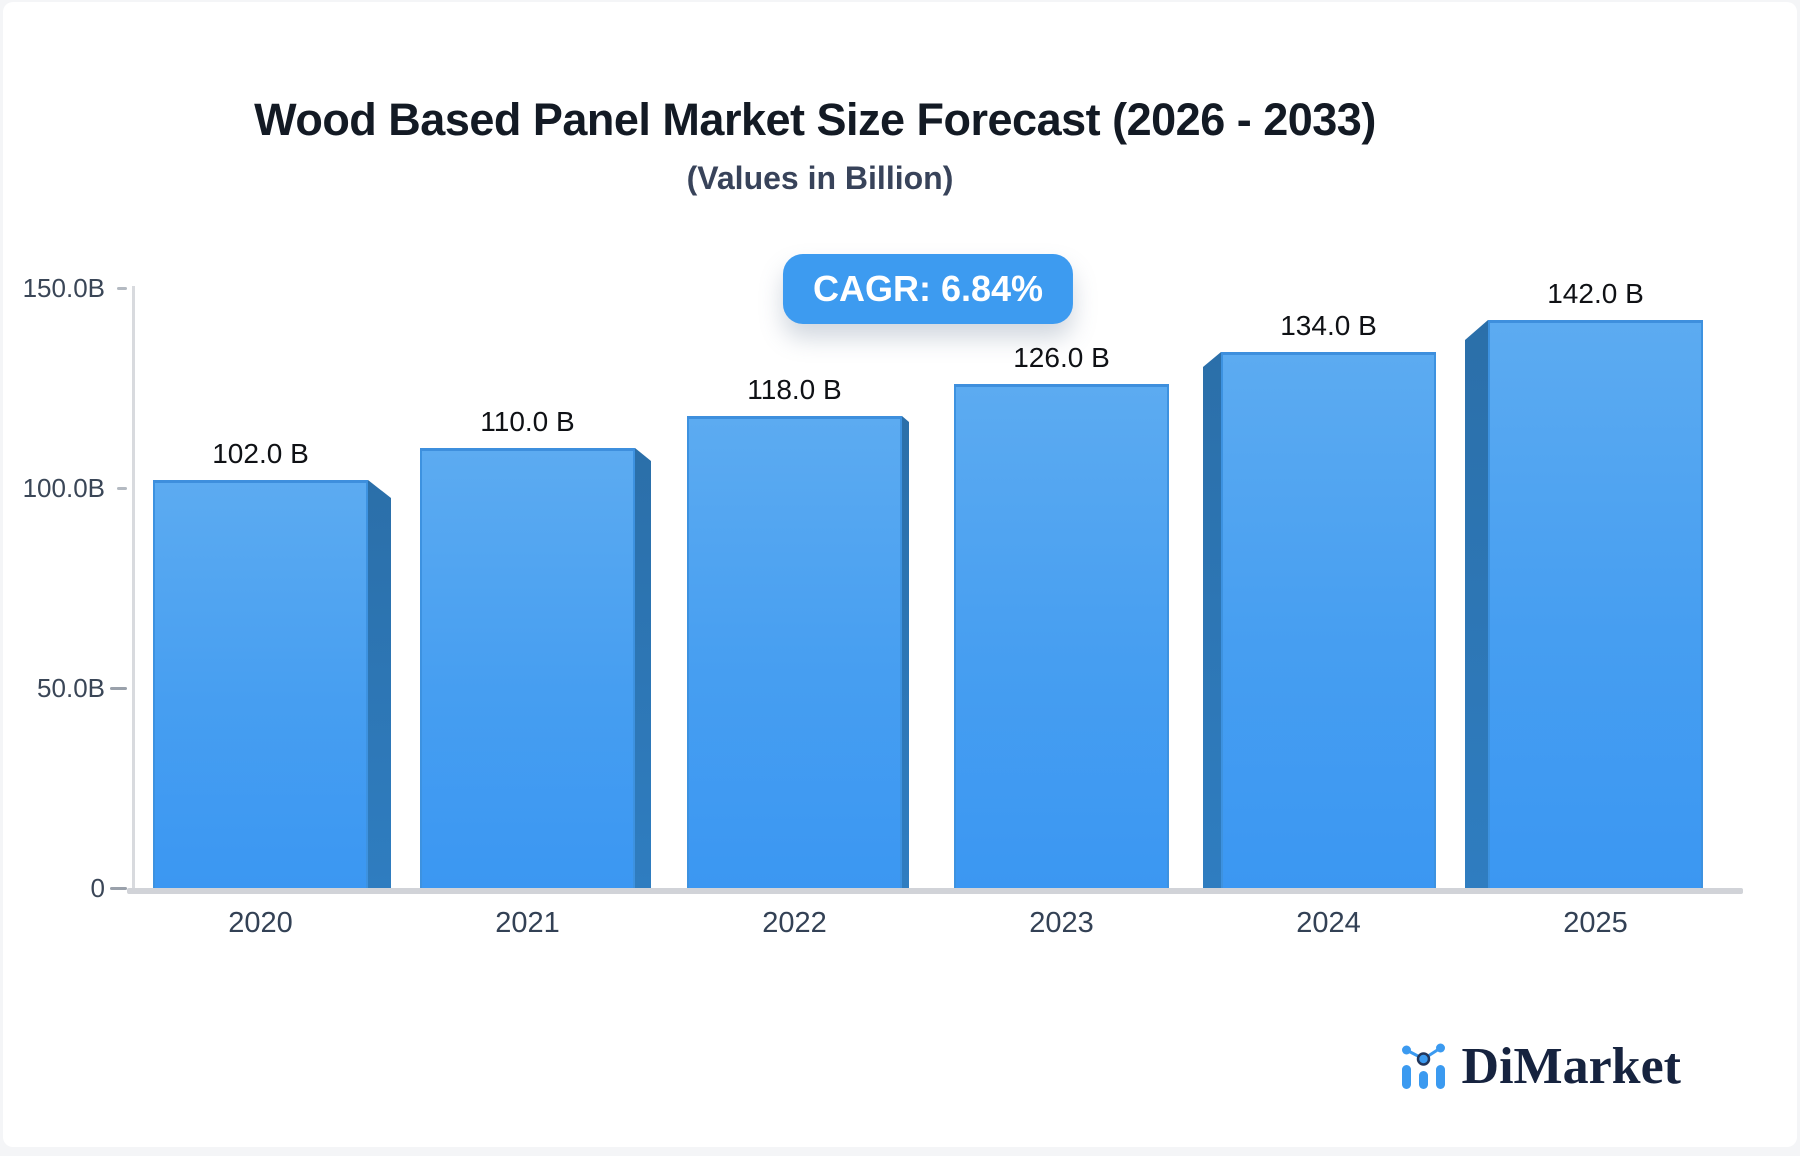  What do you see at coordinates (1061, 923) in the screenshot?
I see `x-axis-label-2023: 2023` at bounding box center [1061, 923].